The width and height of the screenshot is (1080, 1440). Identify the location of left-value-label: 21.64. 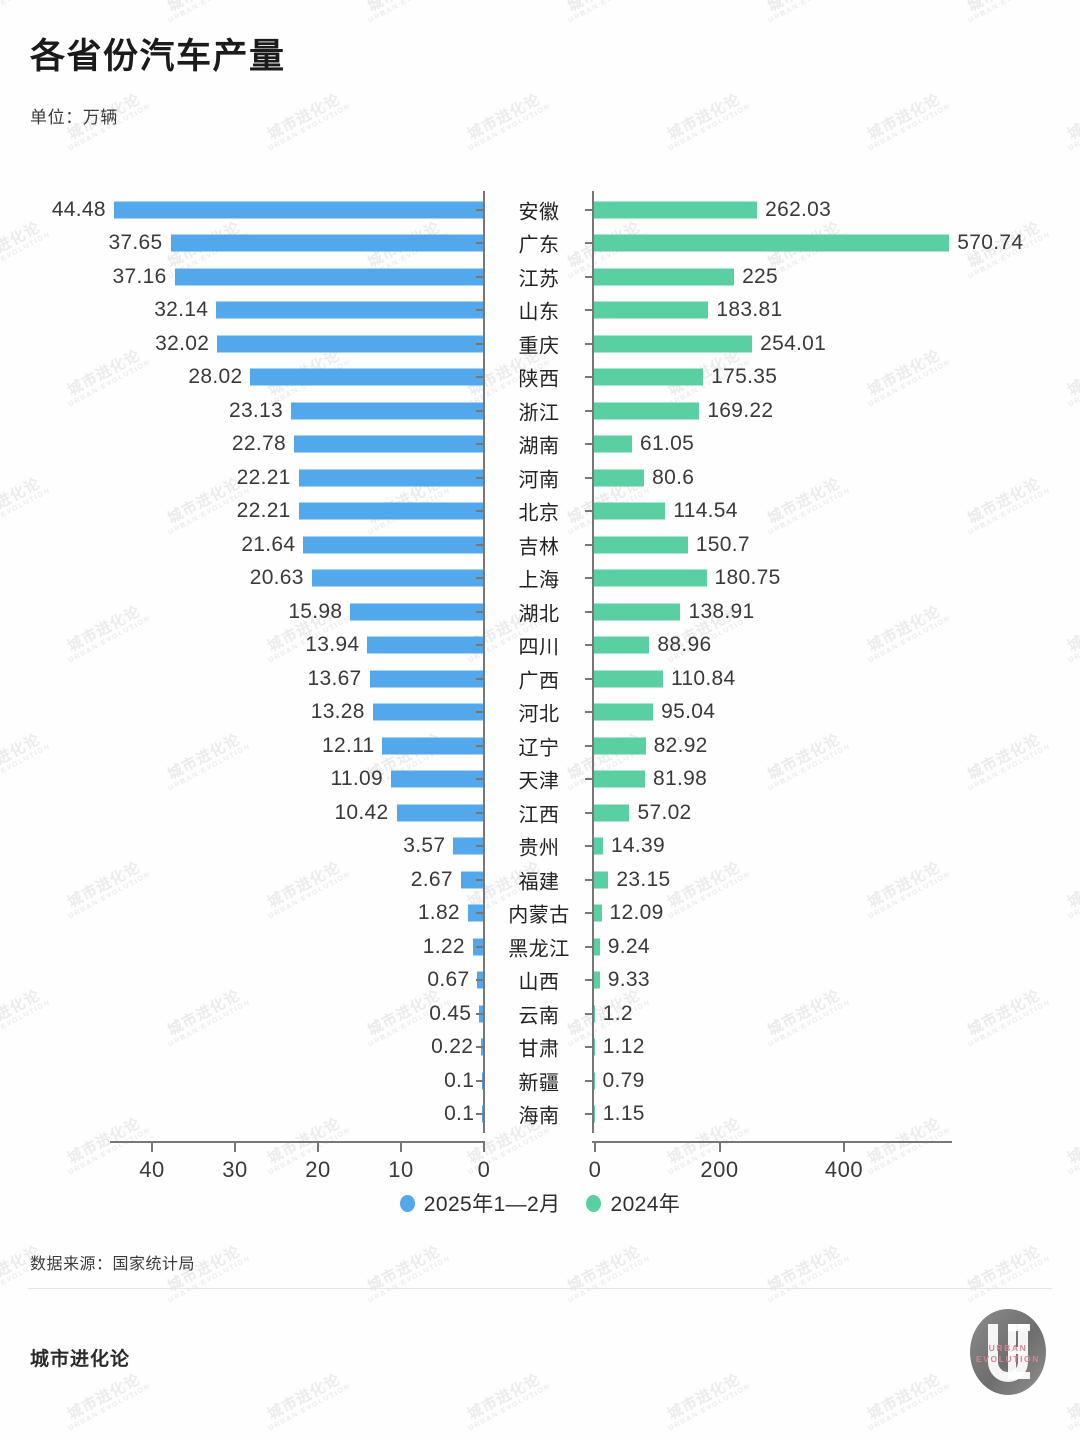
(268, 544).